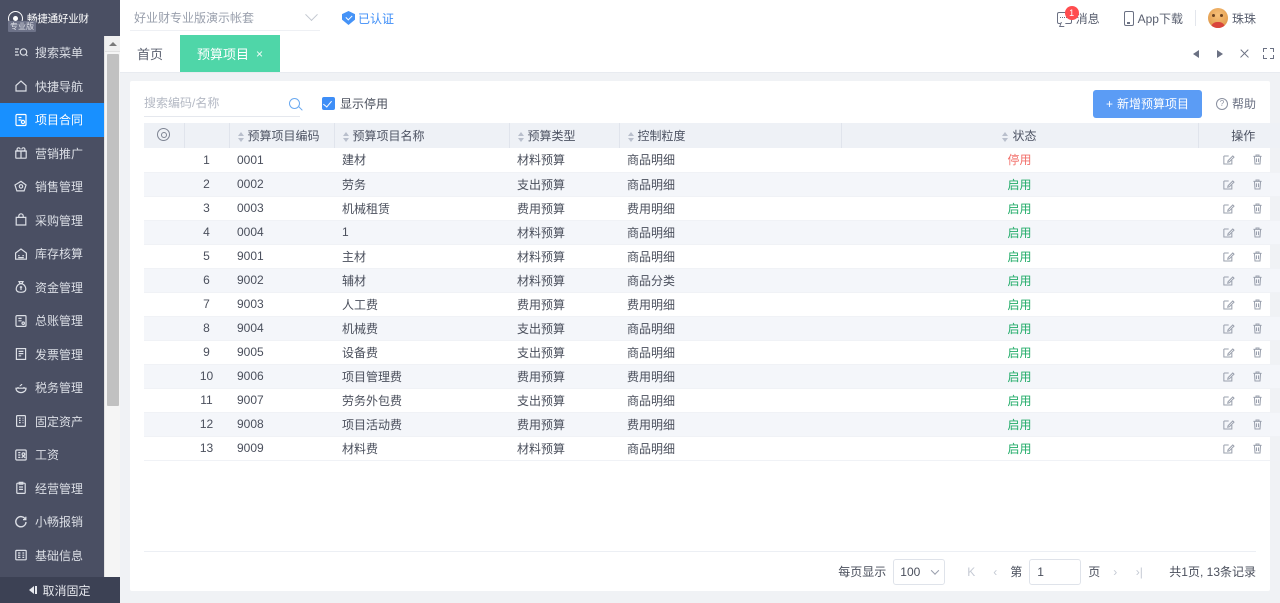 This screenshot has height=603, width=1280. What do you see at coordinates (113, 230) in the screenshot?
I see `scrollbar-thumb` at bounding box center [113, 230].